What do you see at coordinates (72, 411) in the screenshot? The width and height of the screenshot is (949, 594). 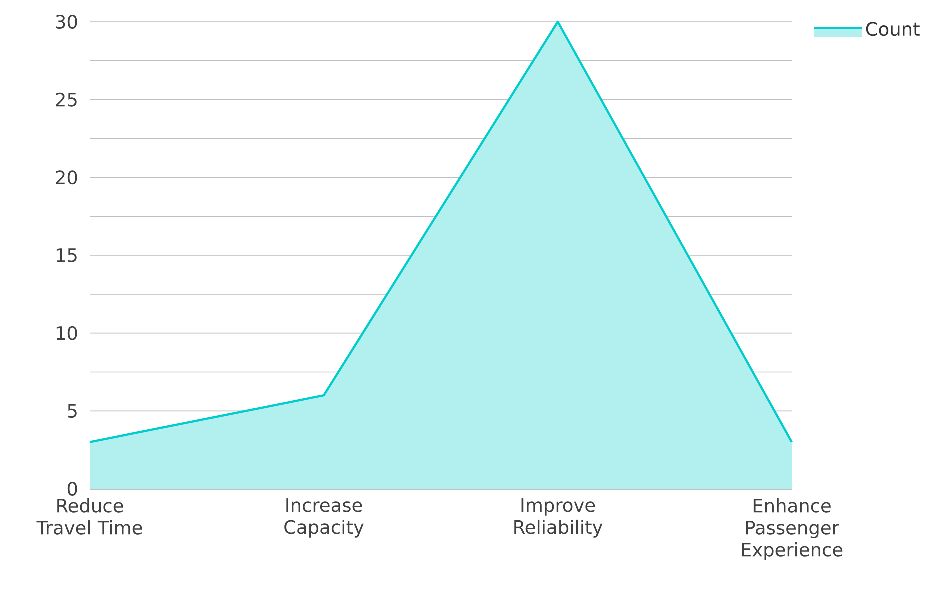 I see `y-tick-label: 5` at bounding box center [72, 411].